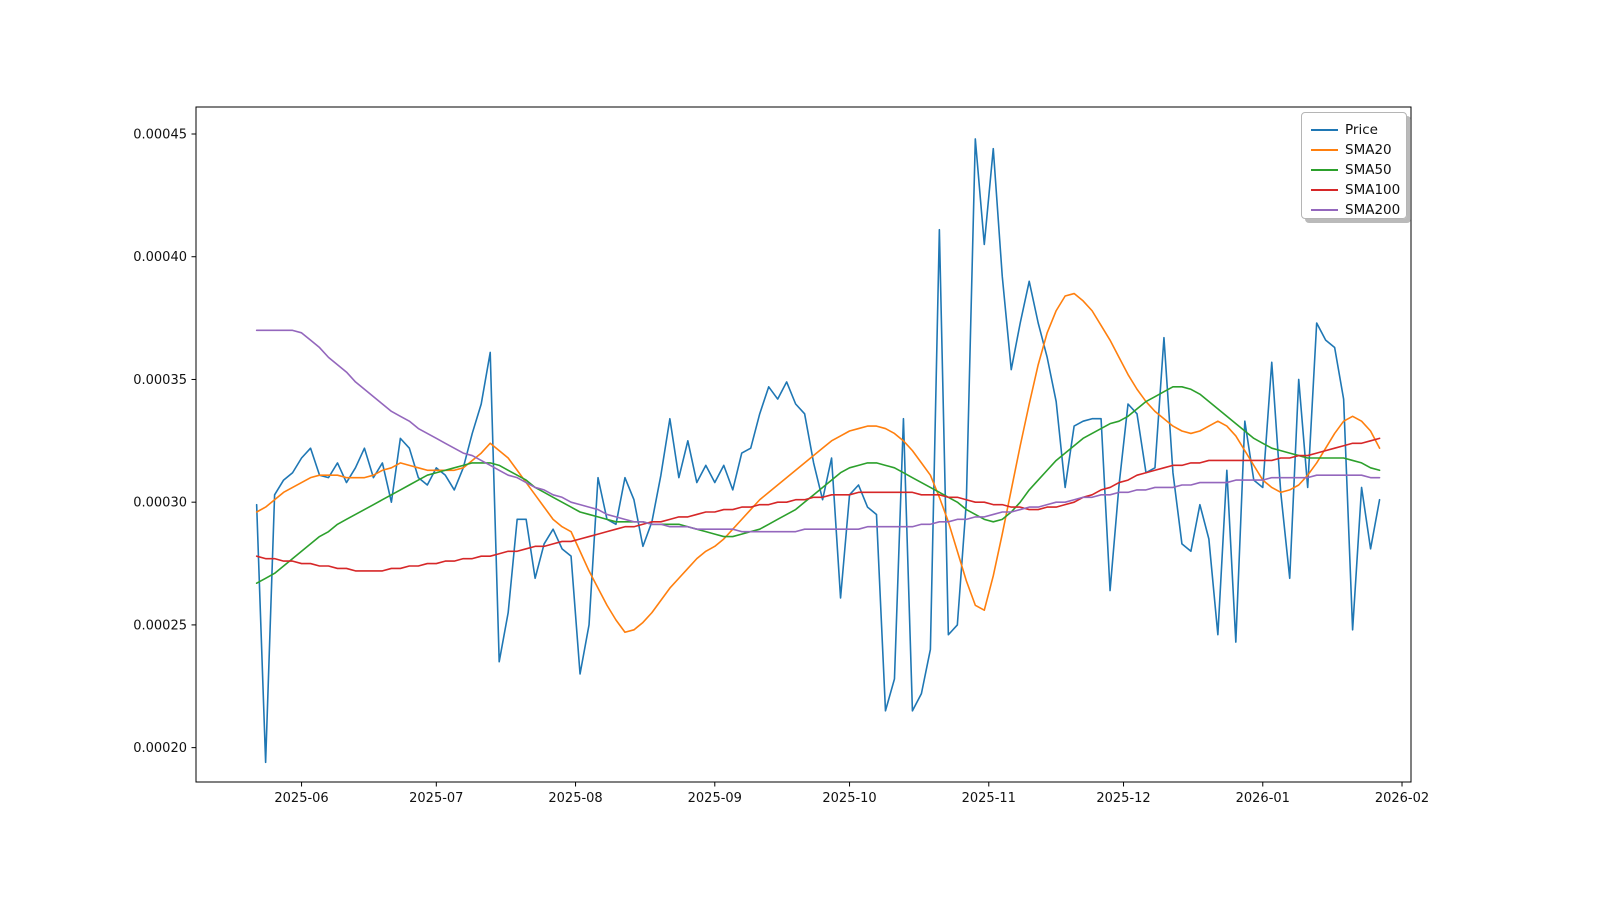 Image resolution: width=1600 pixels, height=900 pixels. Describe the element at coordinates (160, 135) in the screenshot. I see `y-tick-label: 0.00045` at that location.